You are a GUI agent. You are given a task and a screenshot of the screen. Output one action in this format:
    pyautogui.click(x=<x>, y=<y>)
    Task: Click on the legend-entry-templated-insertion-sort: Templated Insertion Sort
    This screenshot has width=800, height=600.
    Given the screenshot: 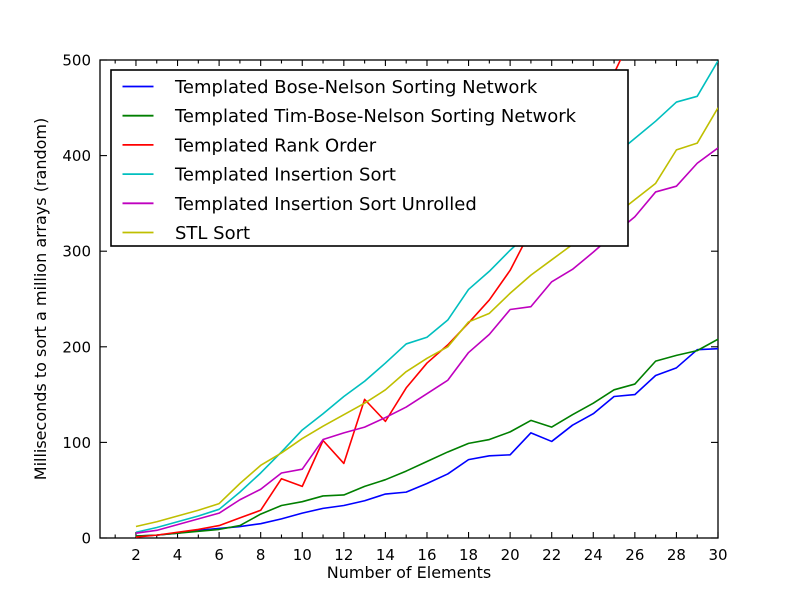 What is the action you would take?
    pyautogui.click(x=259, y=175)
    